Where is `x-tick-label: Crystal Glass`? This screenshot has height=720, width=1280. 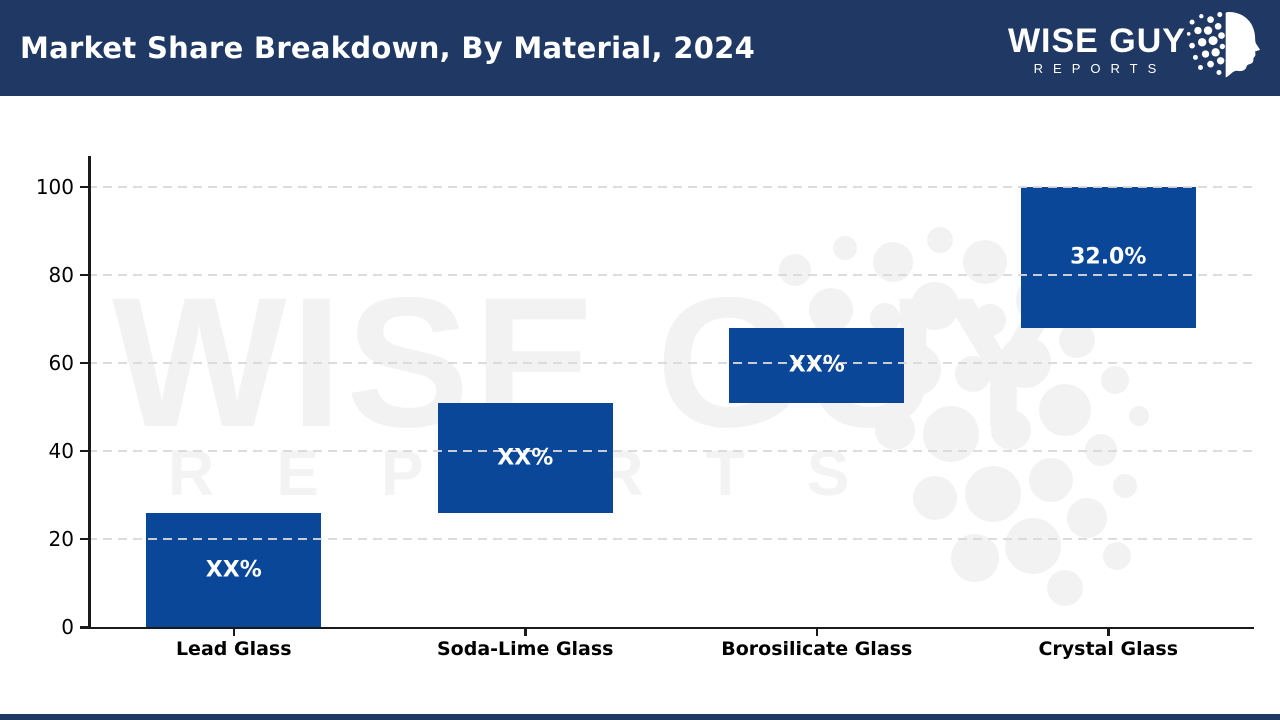 x-tick-label: Crystal Glass is located at coordinates (1108, 649).